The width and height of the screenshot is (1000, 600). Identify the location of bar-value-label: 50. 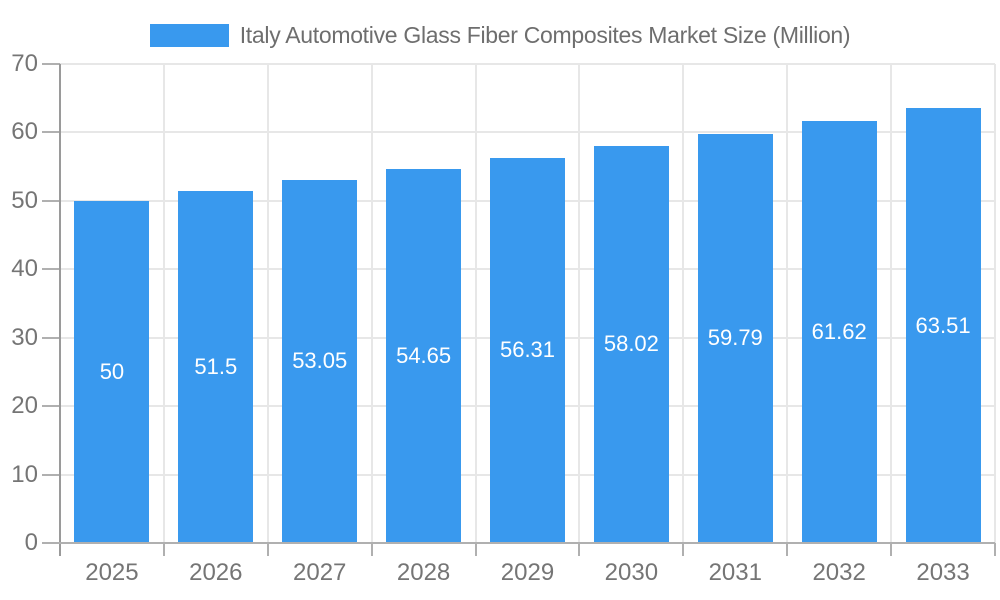
(112, 371).